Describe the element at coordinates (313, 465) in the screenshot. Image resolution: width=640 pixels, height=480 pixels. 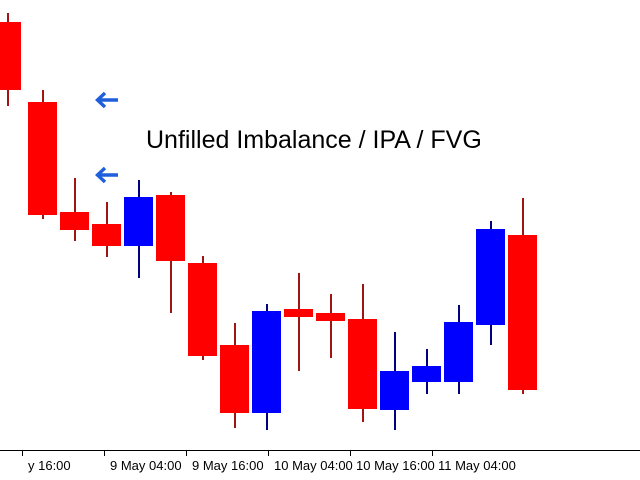
I see `x-axis-tick-label: 10 May 04:00` at that location.